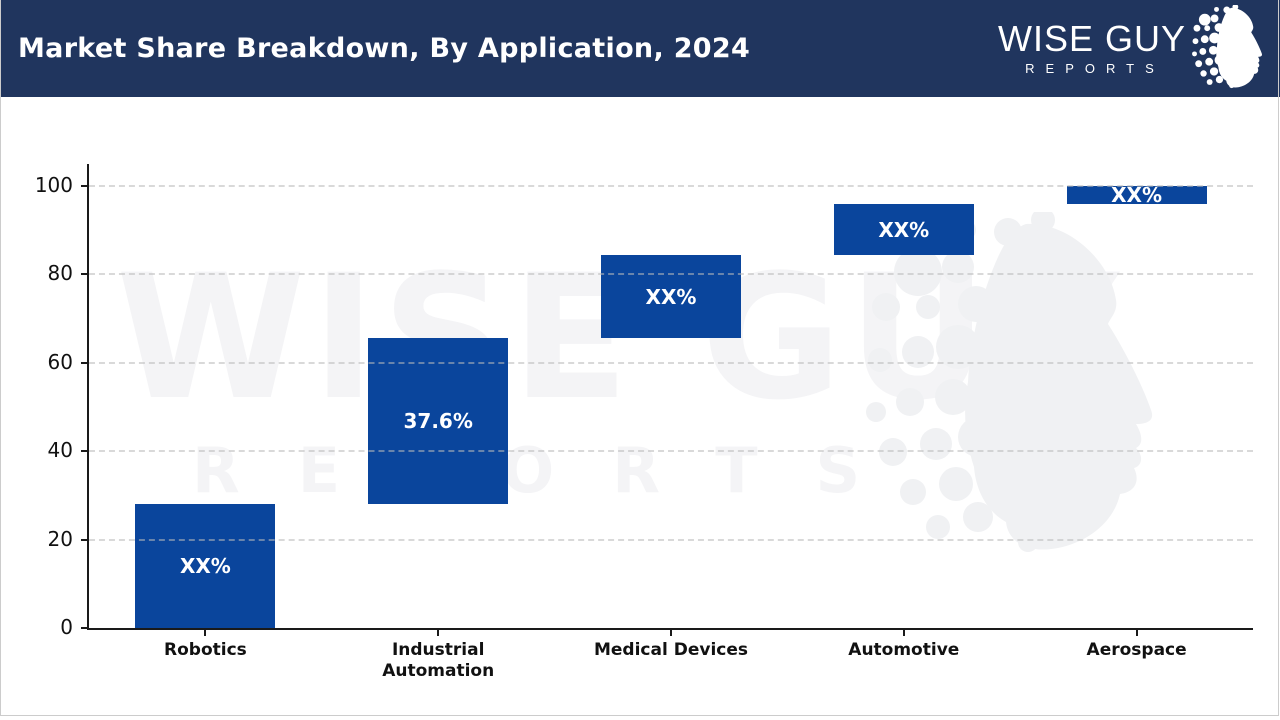 Image resolution: width=1280 pixels, height=720 pixels. Describe the element at coordinates (60, 273) in the screenshot. I see `y-tick-label: 80` at that location.